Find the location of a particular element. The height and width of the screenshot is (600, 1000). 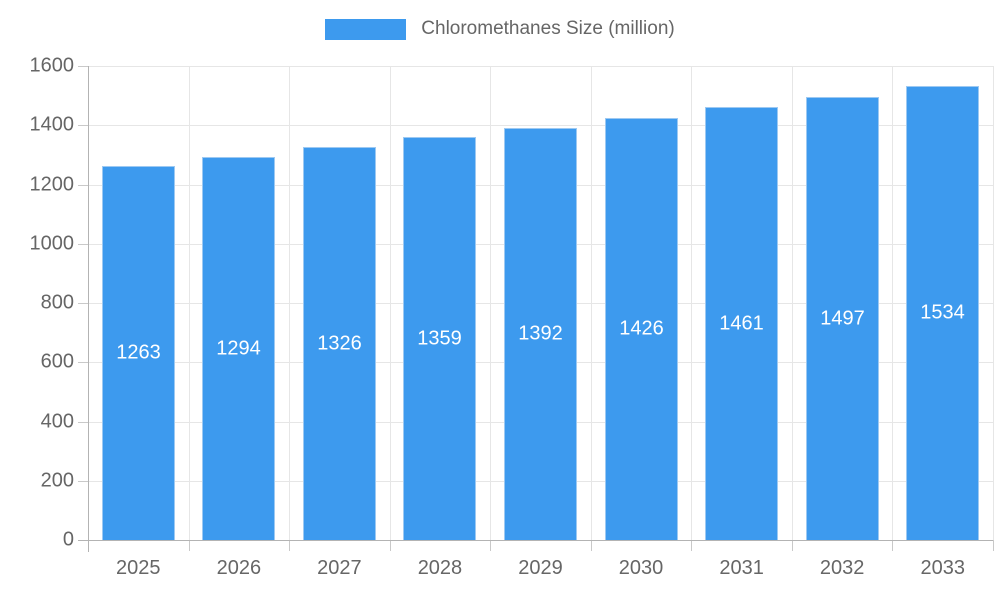

bar-2031: 1461 is located at coordinates (741, 323).